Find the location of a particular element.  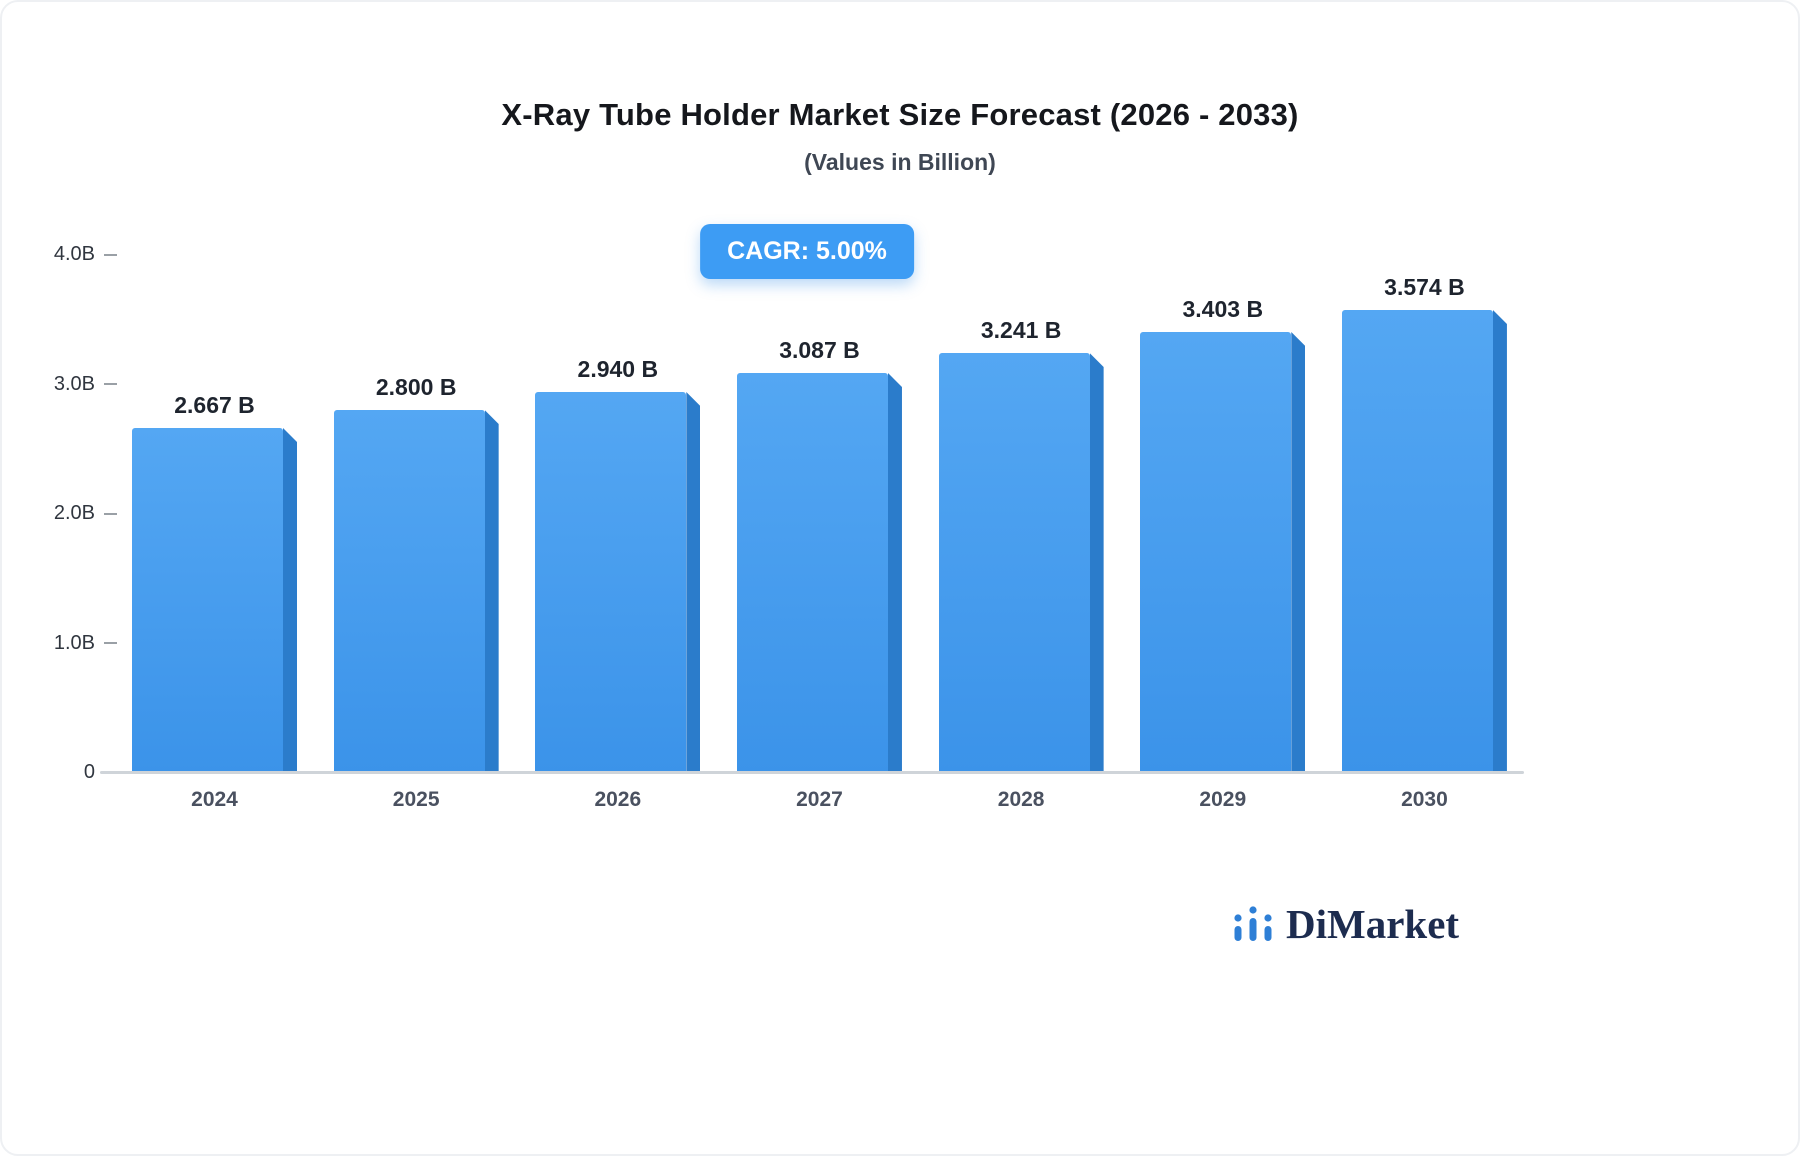

y-tick-label: 0 is located at coordinates (89, 772).